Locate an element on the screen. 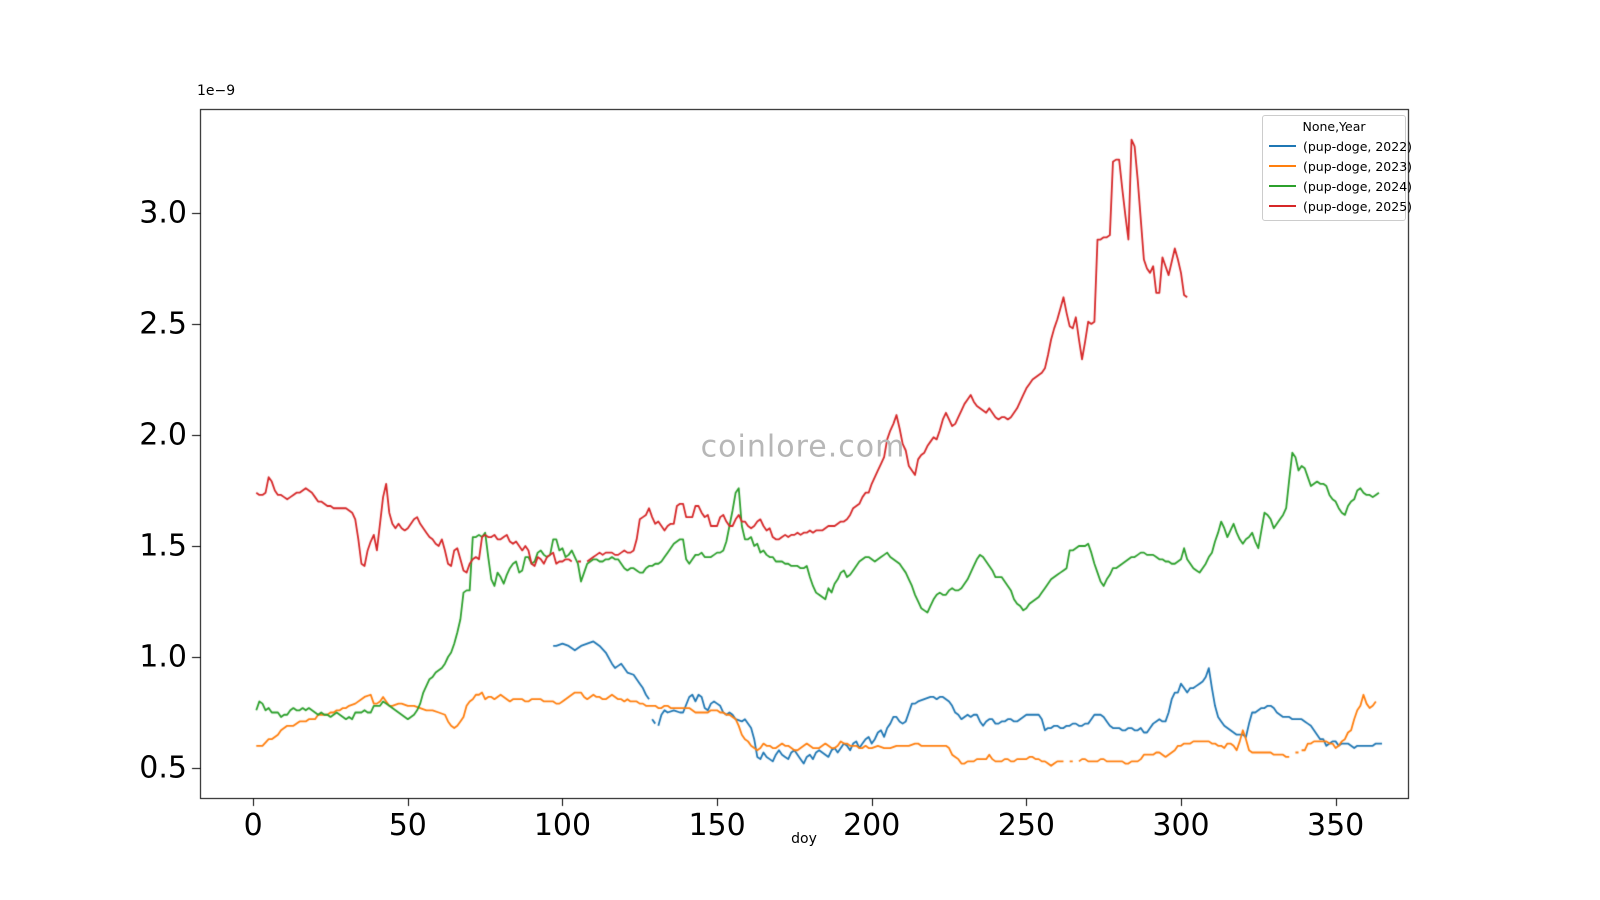 This screenshot has height=900, width=1600. legend-entry: (pup-doge, 2022) is located at coordinates (1340, 146).